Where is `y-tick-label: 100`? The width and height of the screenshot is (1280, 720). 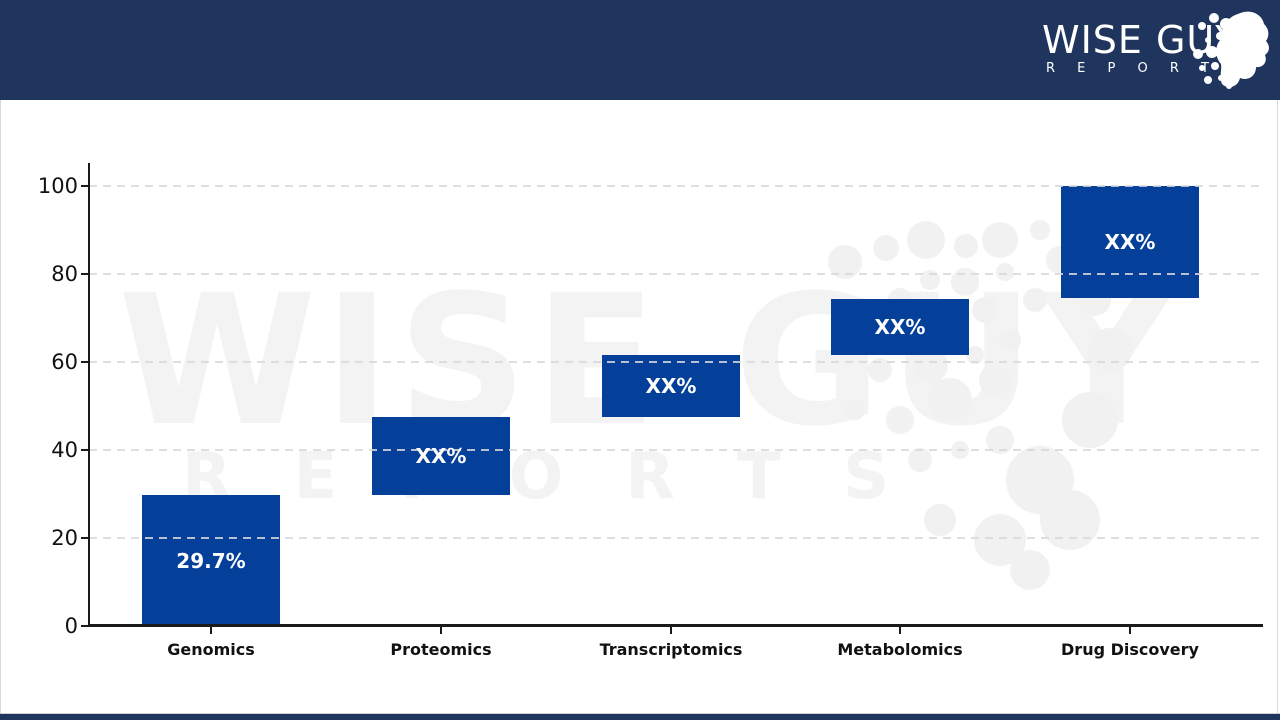 y-tick-label: 100 is located at coordinates (57, 186).